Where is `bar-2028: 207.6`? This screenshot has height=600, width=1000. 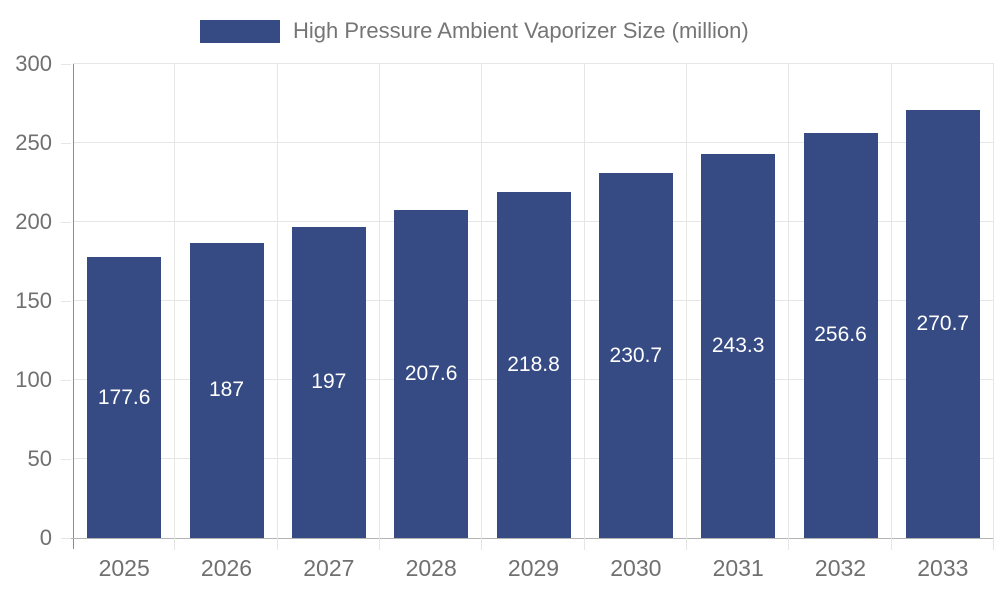 bar-2028: 207.6 is located at coordinates (431, 373).